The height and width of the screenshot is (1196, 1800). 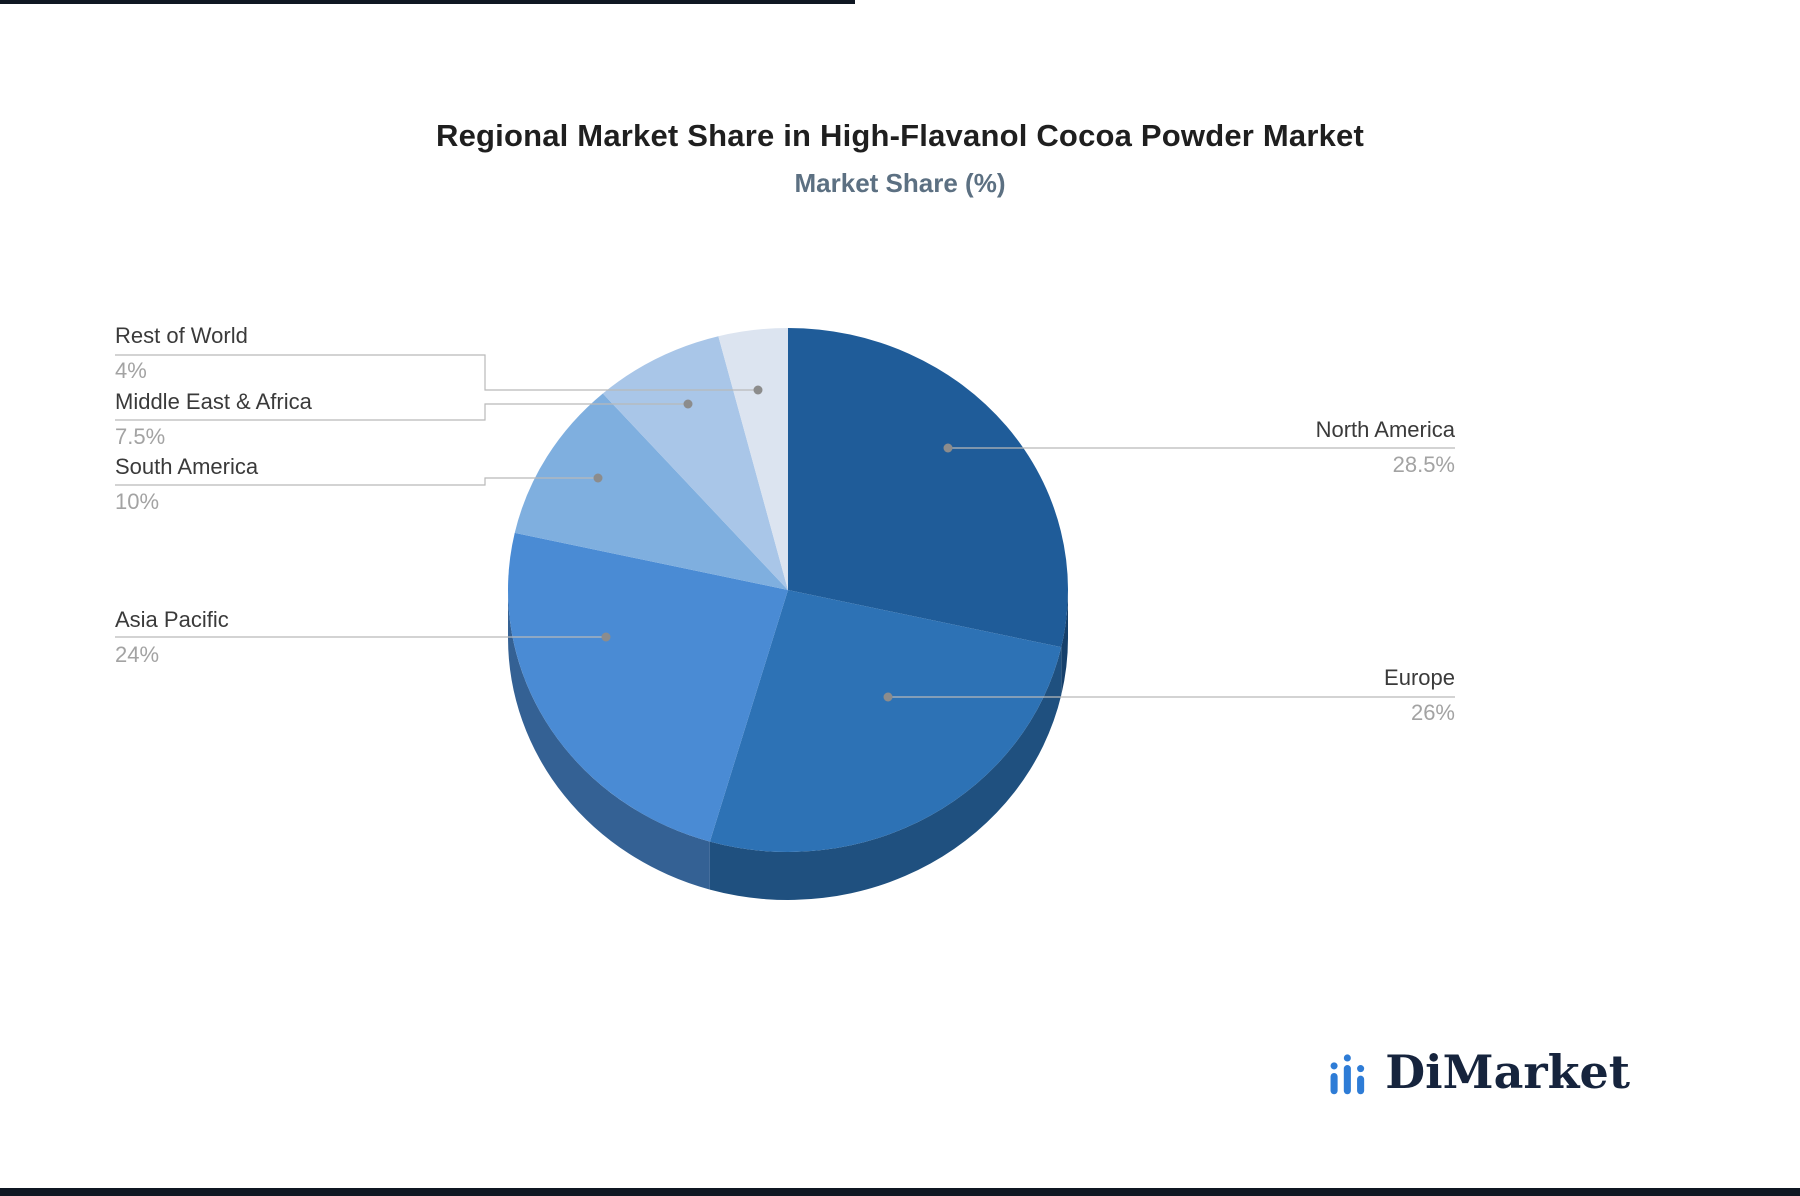 I want to click on slice-label-value: 7.5%, so click(x=140, y=436).